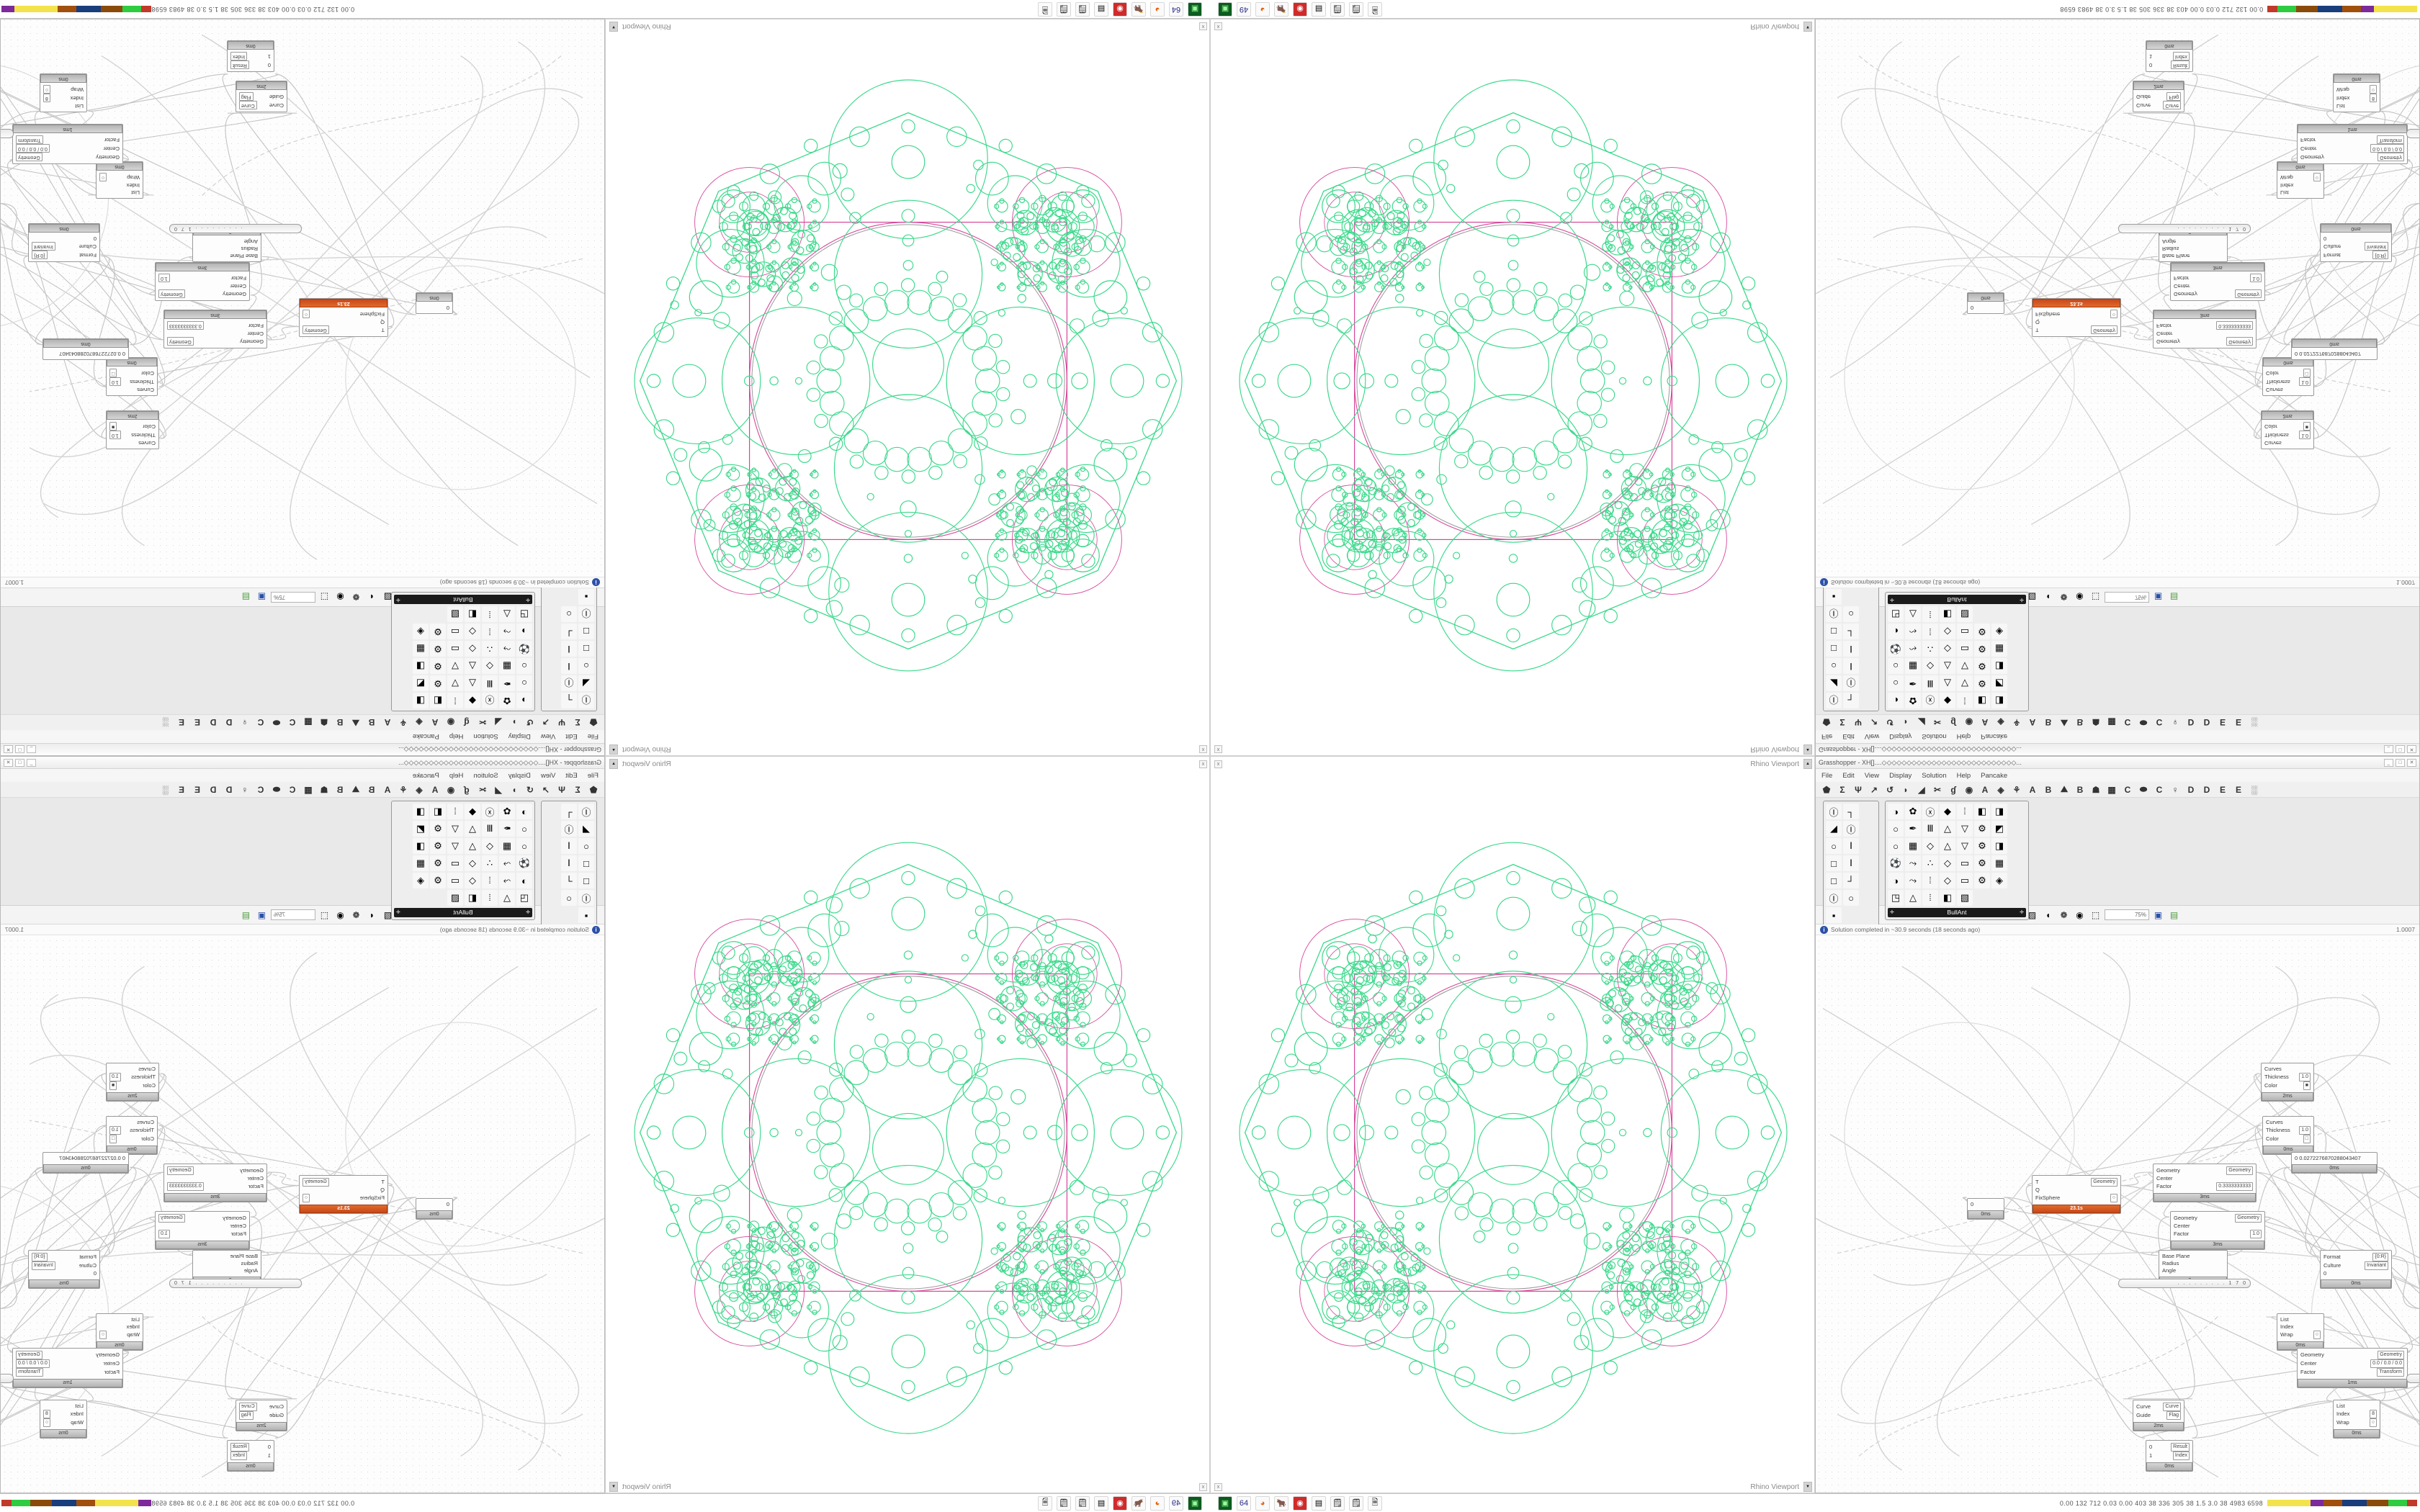  I want to click on widget-icon: ◖, so click(2048, 597).